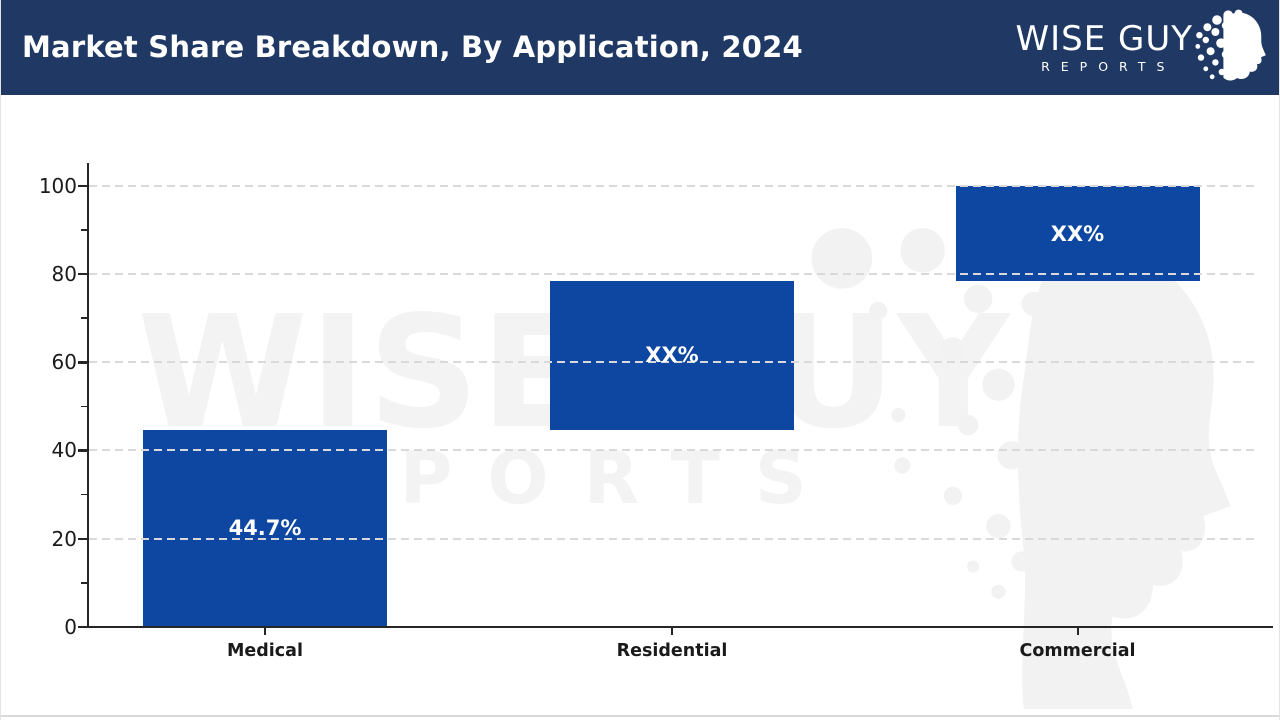 Image resolution: width=1280 pixels, height=720 pixels. Describe the element at coordinates (70, 626) in the screenshot. I see `y-tick-label-0: 0` at that location.